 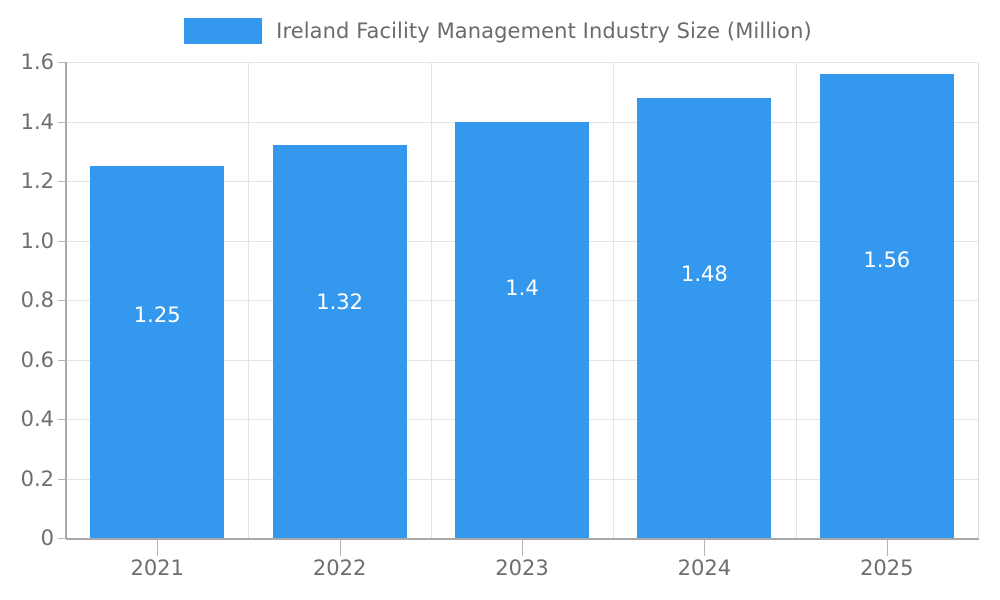 I want to click on gridline-horizontal, so click(x=522, y=62).